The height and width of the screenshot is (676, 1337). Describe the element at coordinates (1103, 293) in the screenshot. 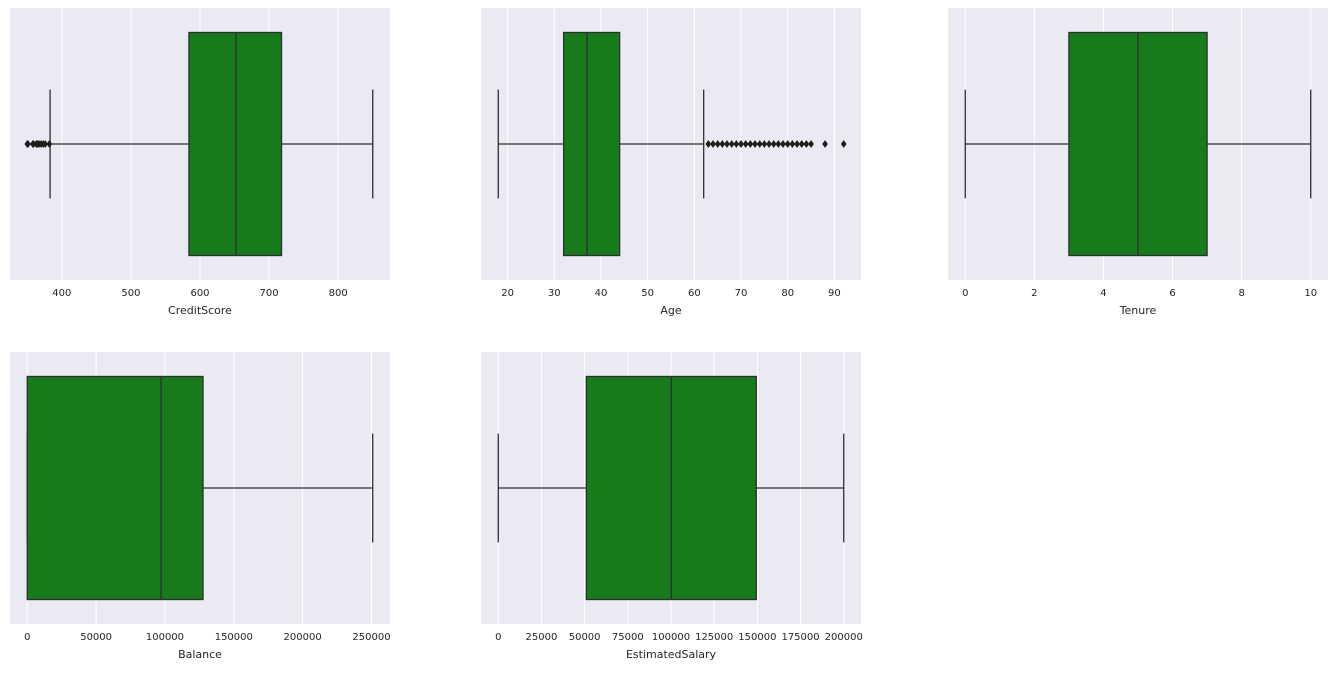

I see `x-tick-label: 4` at that location.